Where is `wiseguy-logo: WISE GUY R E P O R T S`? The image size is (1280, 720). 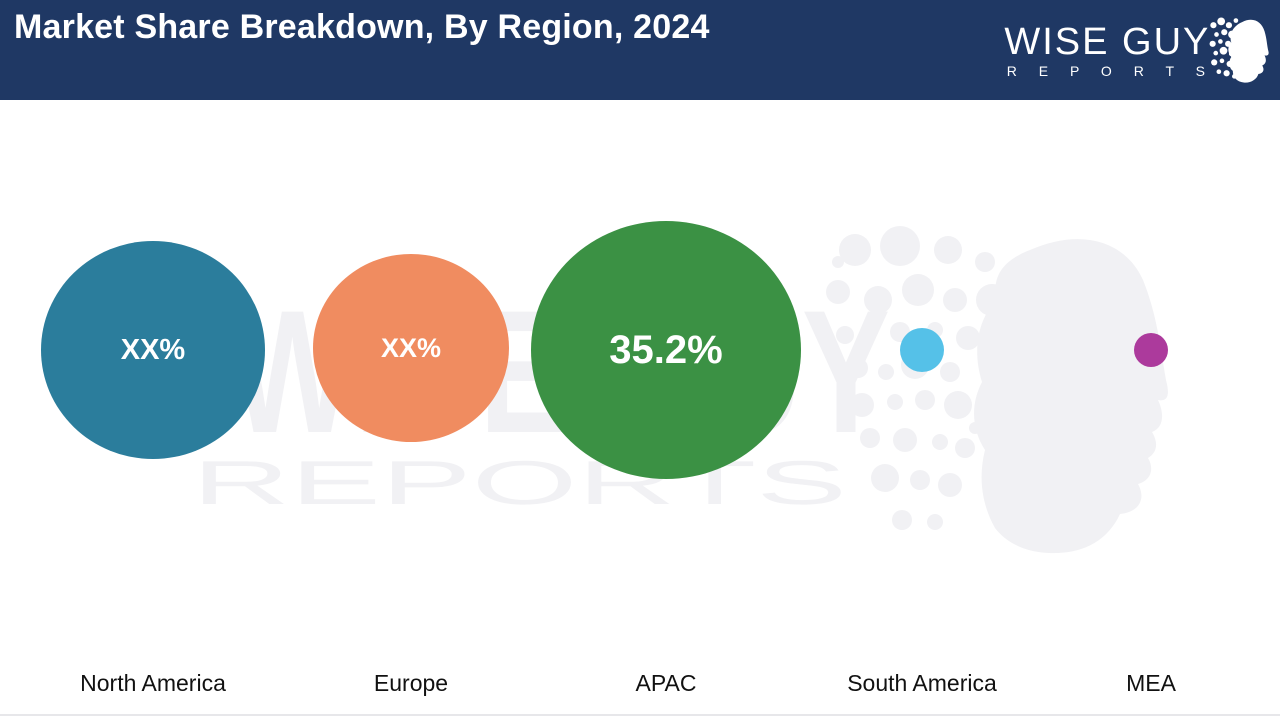
wiseguy-logo: WISE GUY R E P O R T S is located at coordinates (1135, 50).